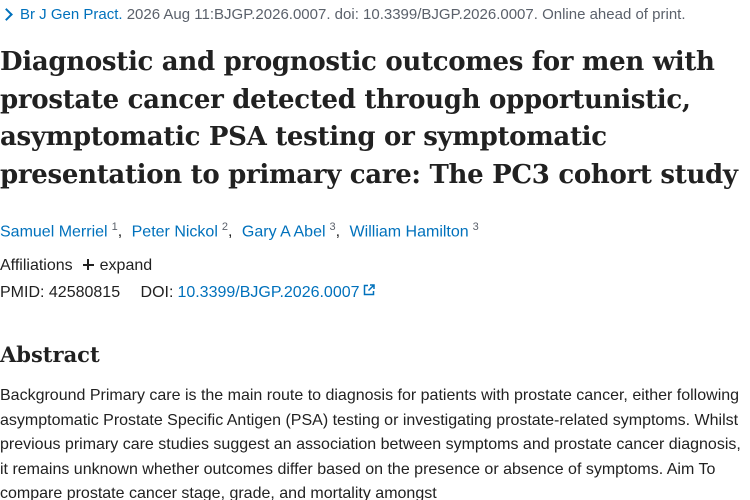 The image size is (750, 500). Describe the element at coordinates (71, 14) in the screenshot. I see `journal-link: Br J Gen Pract.` at that location.